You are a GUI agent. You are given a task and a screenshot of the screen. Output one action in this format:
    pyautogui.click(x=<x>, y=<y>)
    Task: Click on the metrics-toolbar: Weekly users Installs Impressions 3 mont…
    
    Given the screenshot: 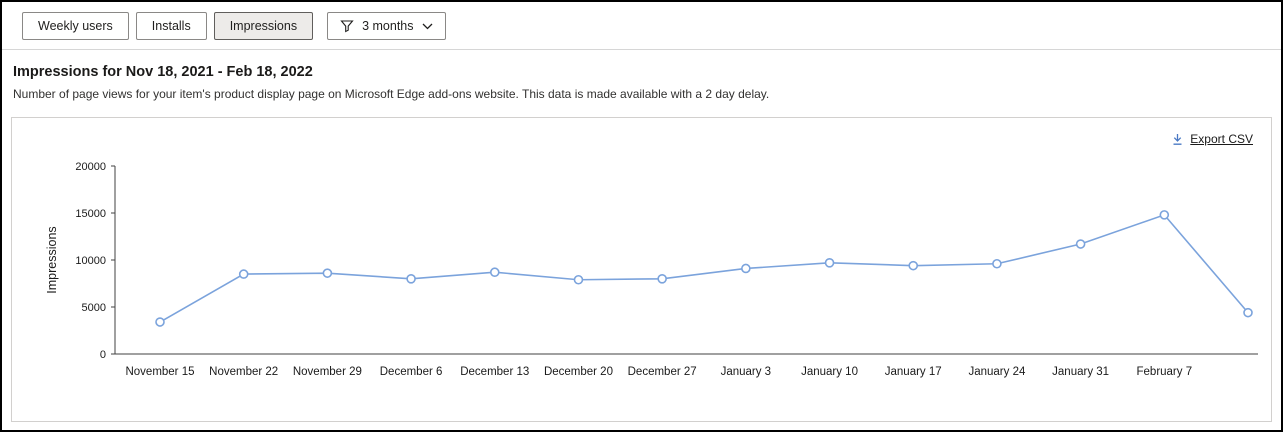 What is the action you would take?
    pyautogui.click(x=641, y=25)
    